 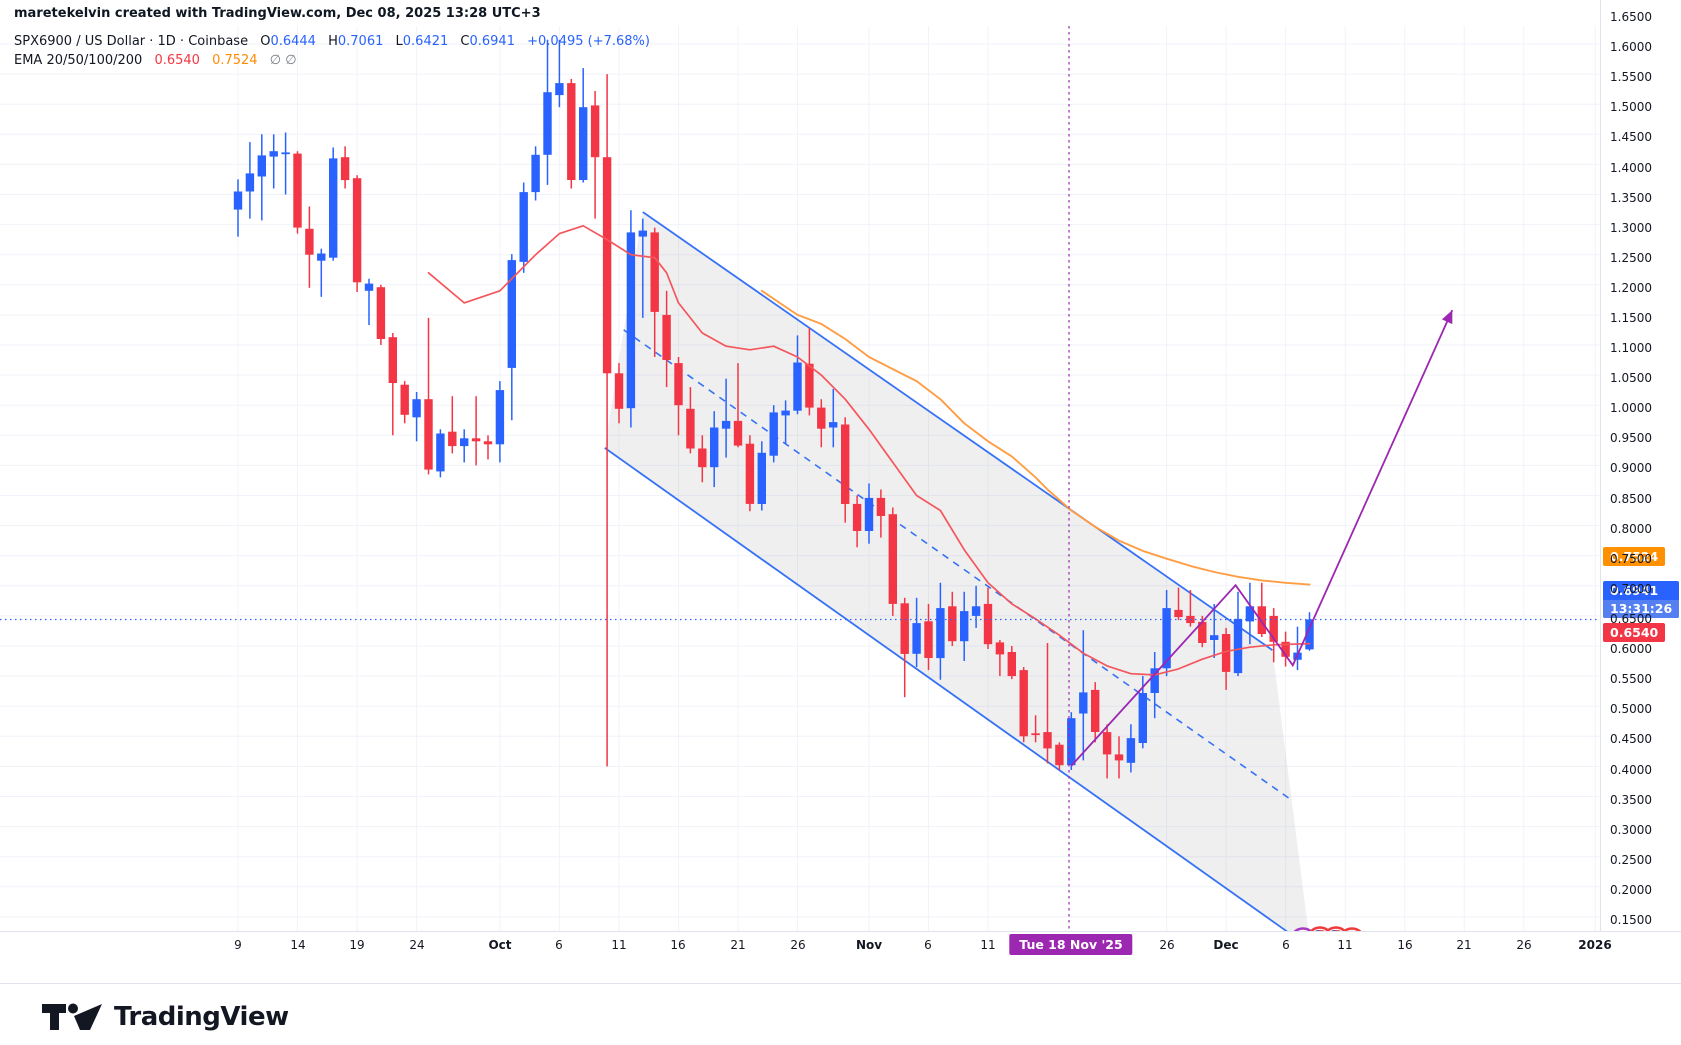 What do you see at coordinates (238, 945) in the screenshot?
I see `time-tick-label: 9` at bounding box center [238, 945].